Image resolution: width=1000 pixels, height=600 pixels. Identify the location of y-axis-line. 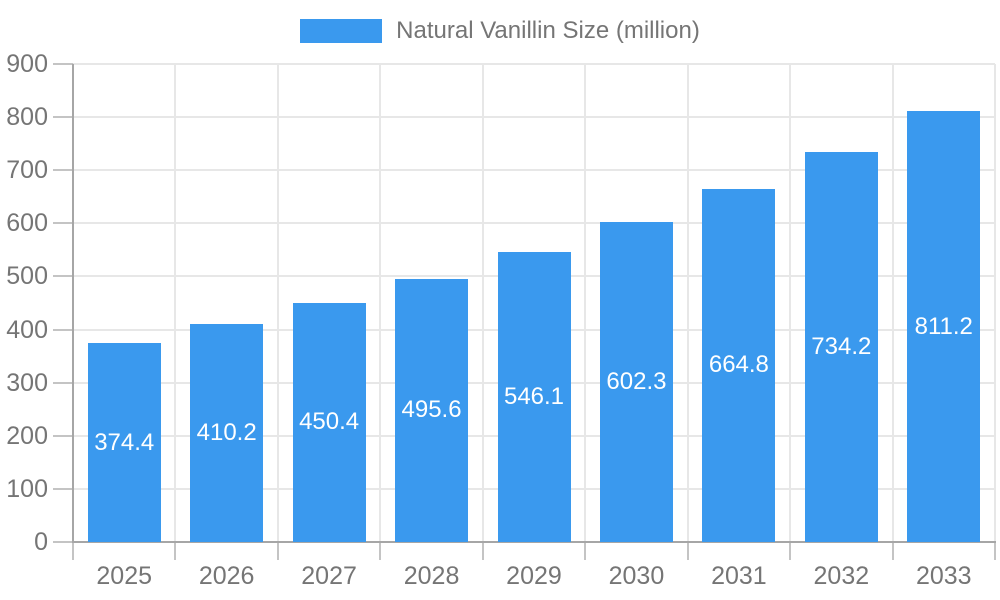
(73, 303).